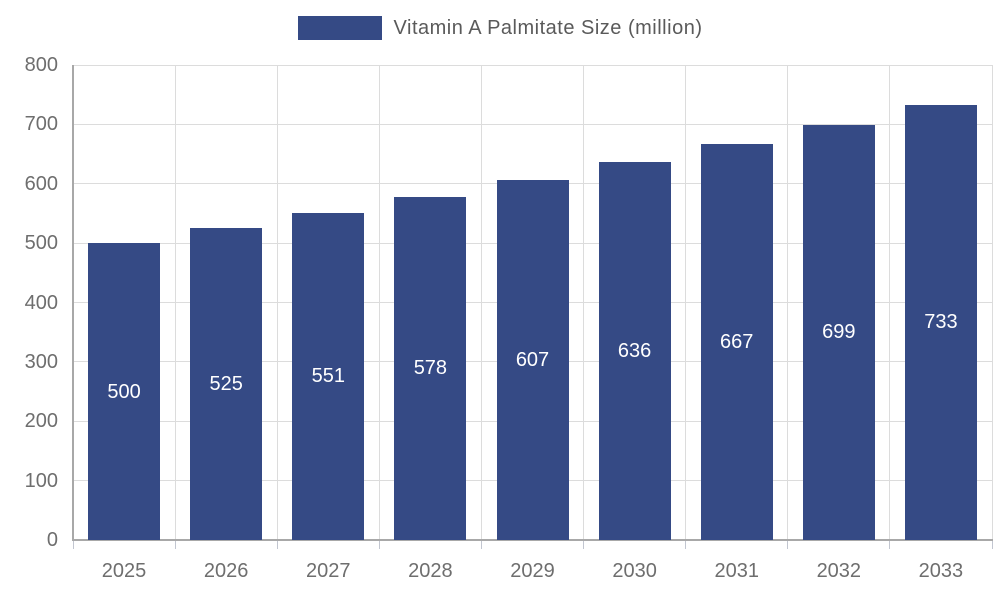 Image resolution: width=1000 pixels, height=600 pixels. I want to click on bar-value-label: 607, so click(532, 359).